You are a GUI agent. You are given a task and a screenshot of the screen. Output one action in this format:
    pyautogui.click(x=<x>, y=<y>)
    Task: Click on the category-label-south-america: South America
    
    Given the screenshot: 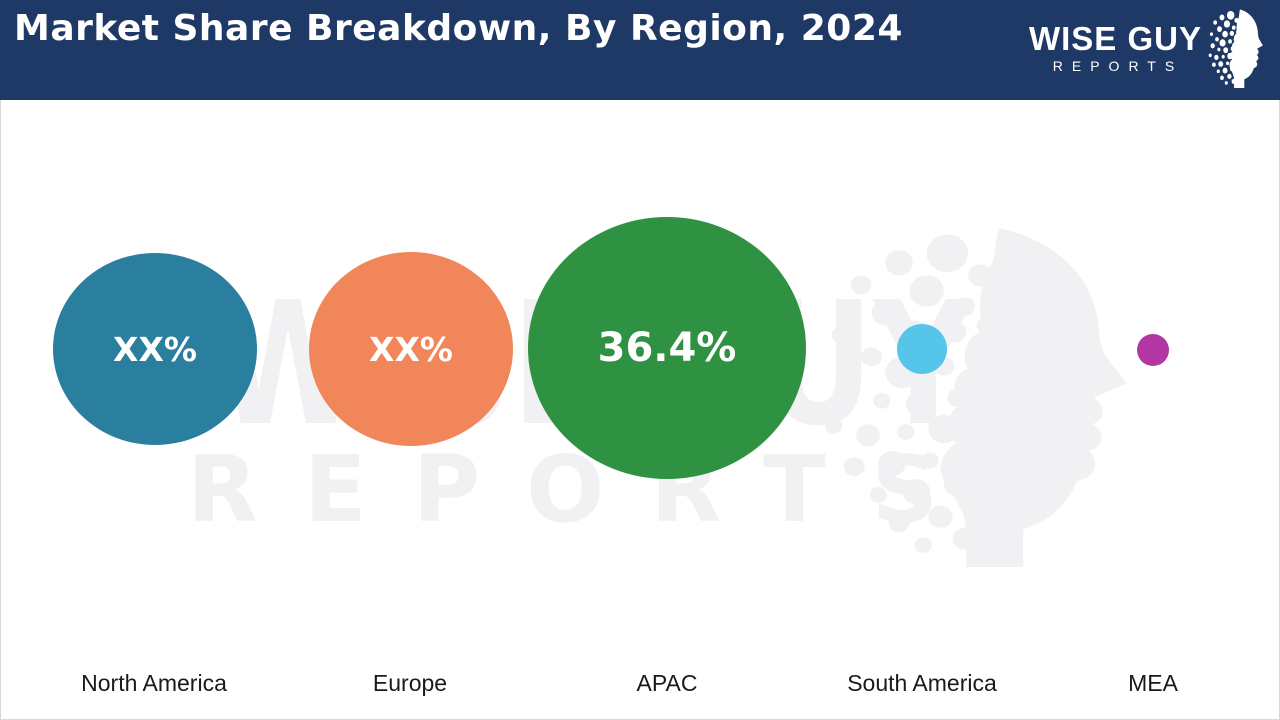 What is the action you would take?
    pyautogui.click(x=922, y=683)
    